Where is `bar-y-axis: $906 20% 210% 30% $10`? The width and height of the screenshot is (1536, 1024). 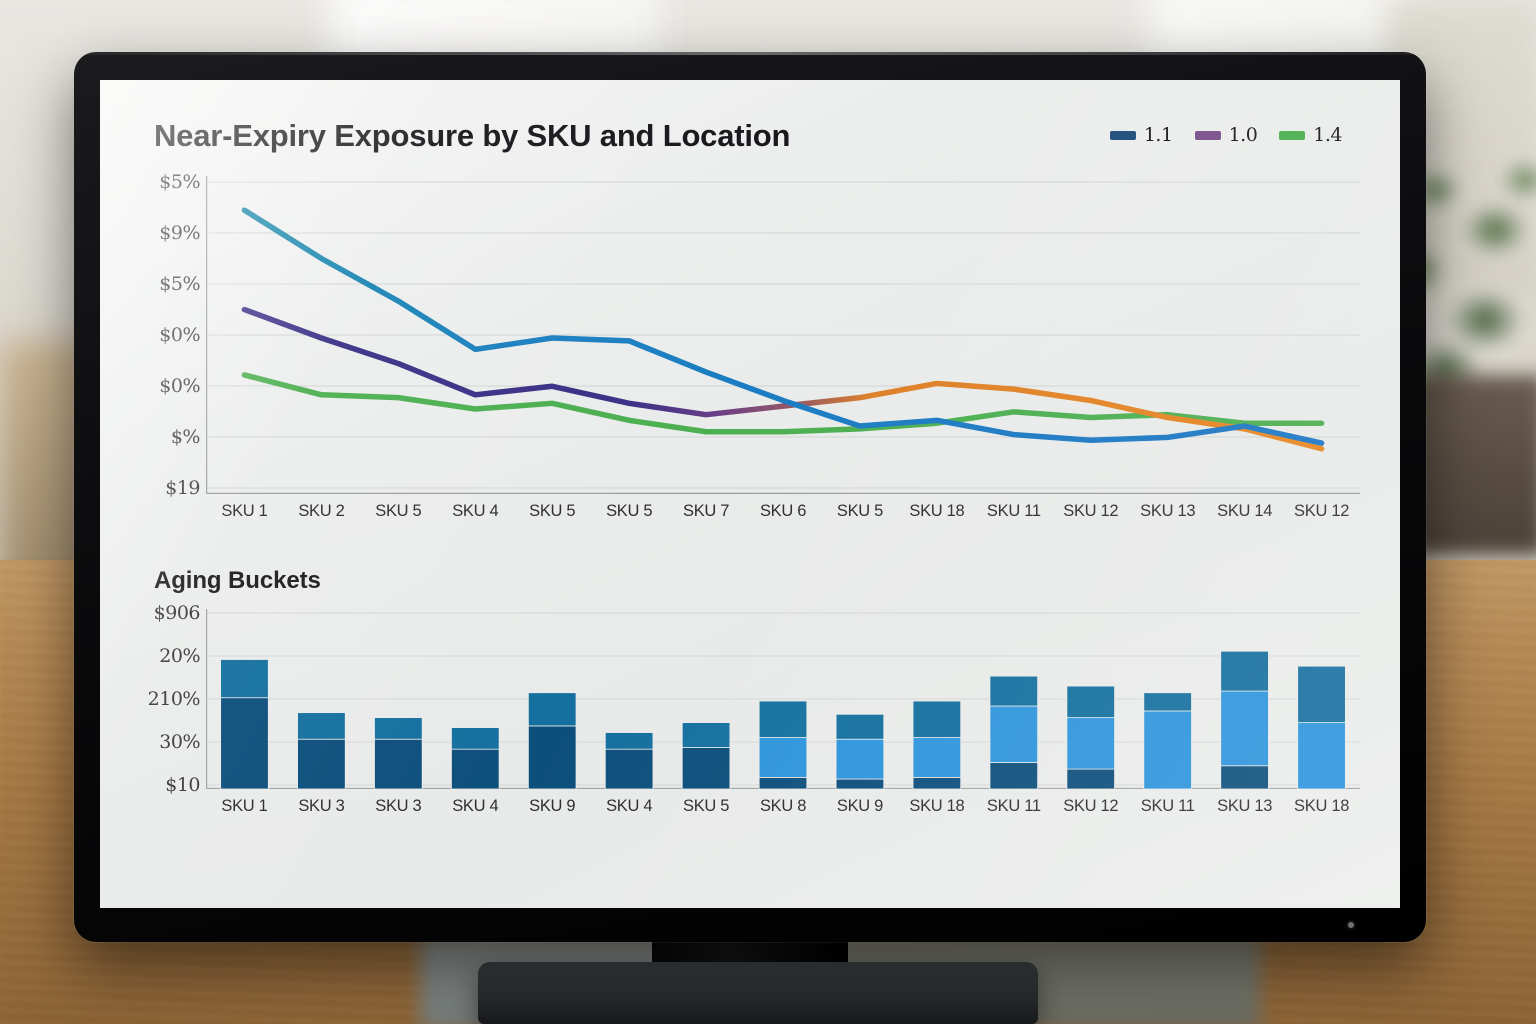
bar-y-axis: $906 20% 210% 30% $10 is located at coordinates (173, 699).